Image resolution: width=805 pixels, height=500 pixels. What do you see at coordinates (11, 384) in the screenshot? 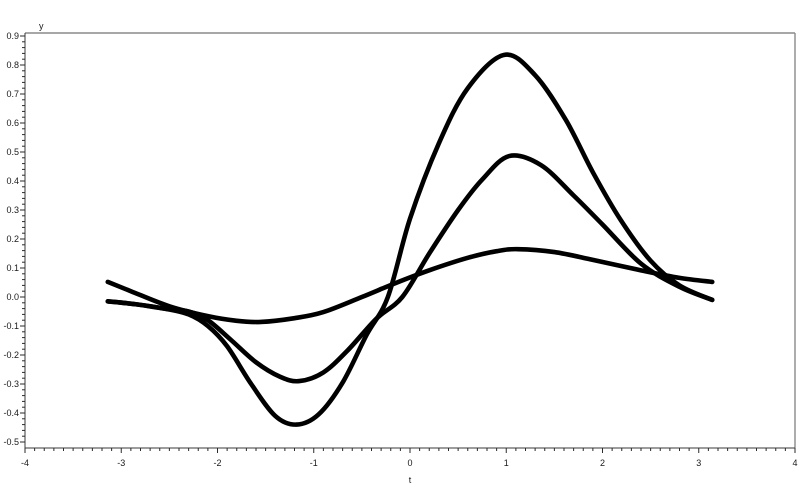
I see `y-tick-label: -0.3` at bounding box center [11, 384].